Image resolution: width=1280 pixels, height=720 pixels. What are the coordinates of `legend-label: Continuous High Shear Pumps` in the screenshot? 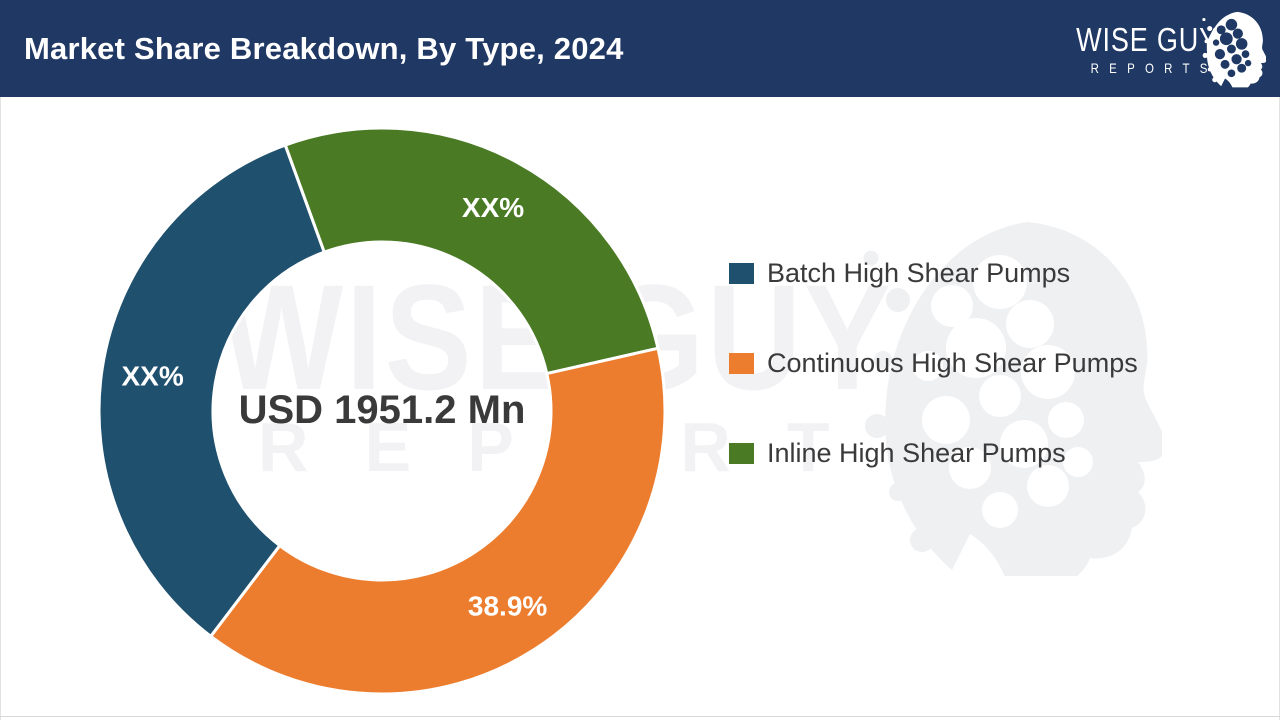 It's located at (952, 363).